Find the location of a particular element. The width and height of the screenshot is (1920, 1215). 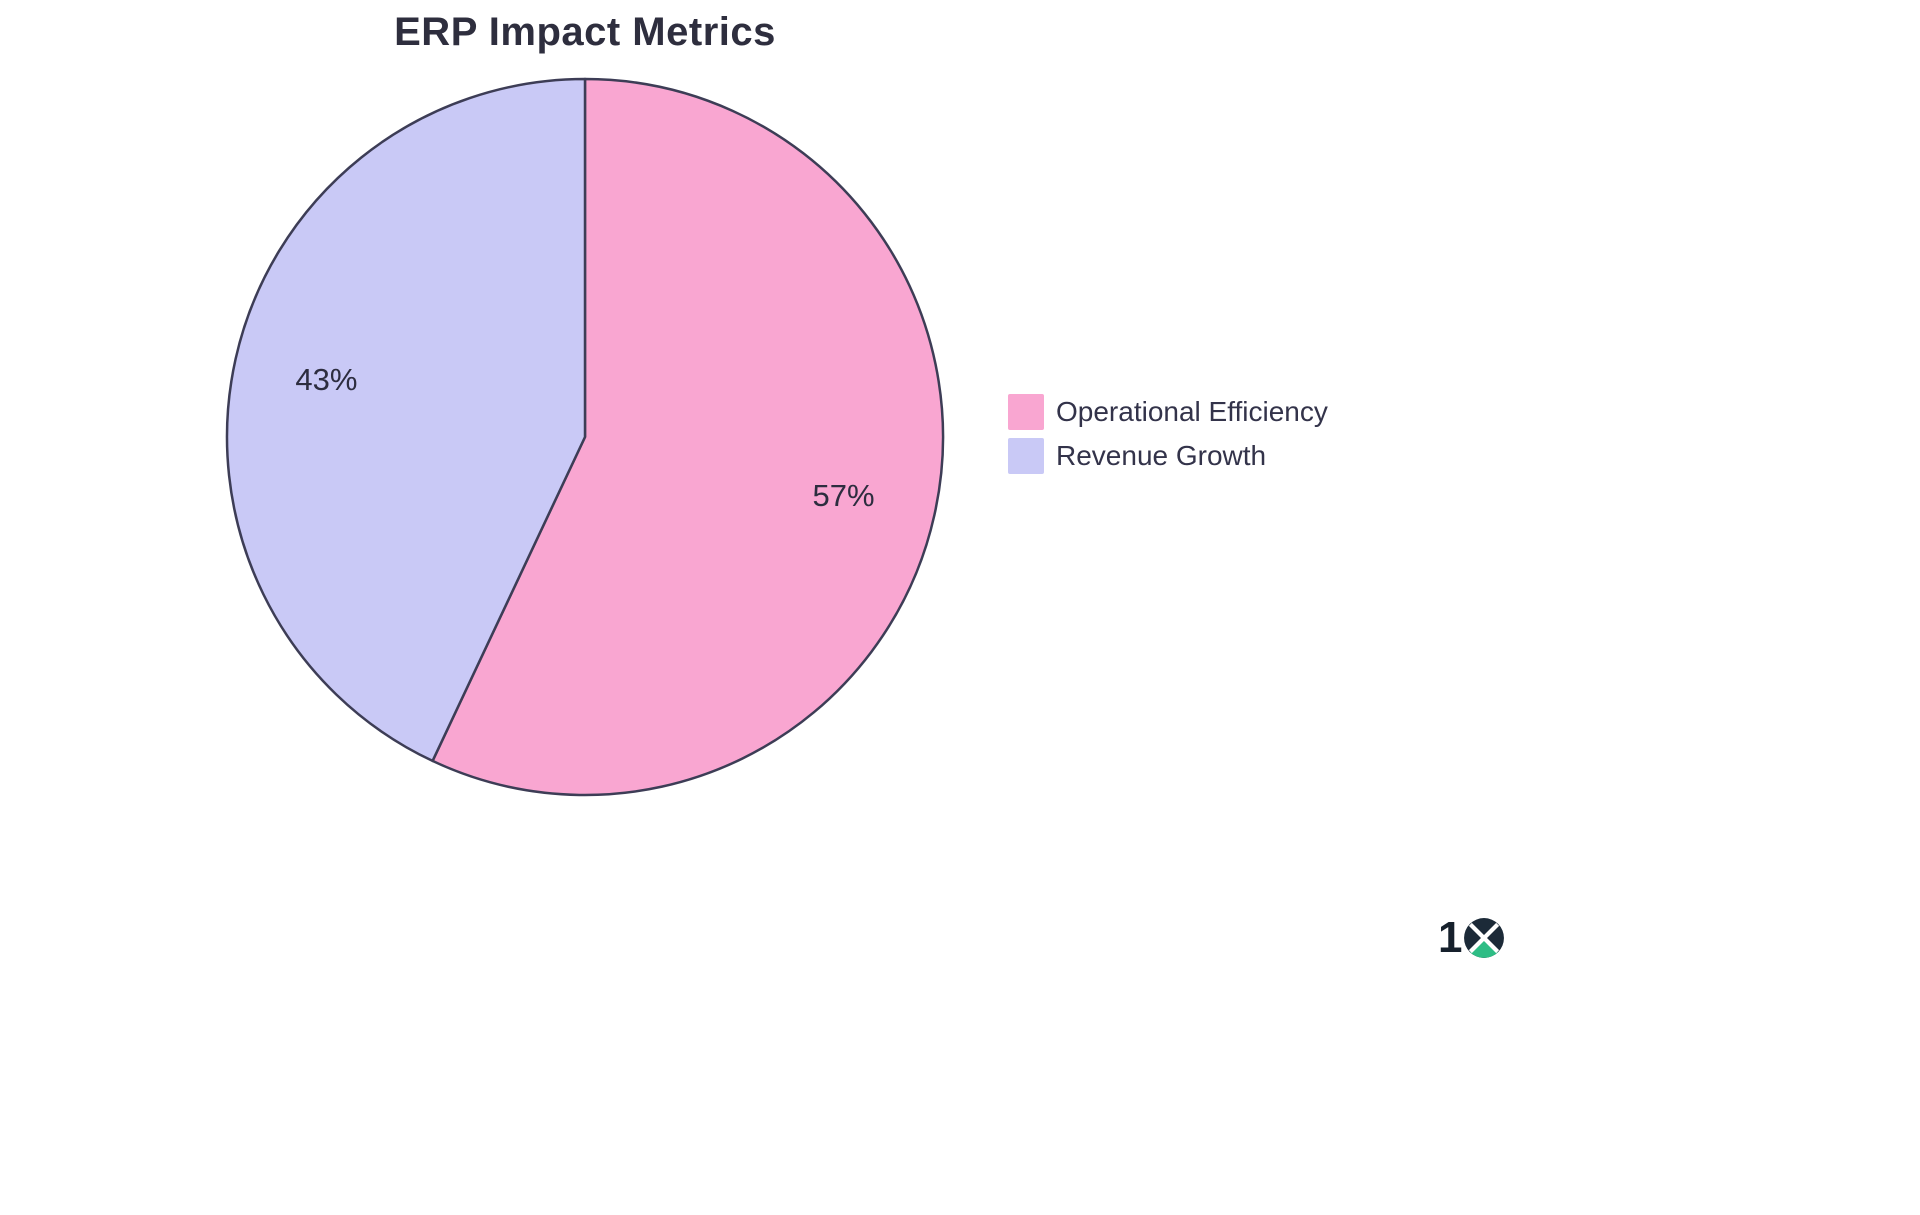

chart-title: ERP Impact Metrics is located at coordinates (585, 32).